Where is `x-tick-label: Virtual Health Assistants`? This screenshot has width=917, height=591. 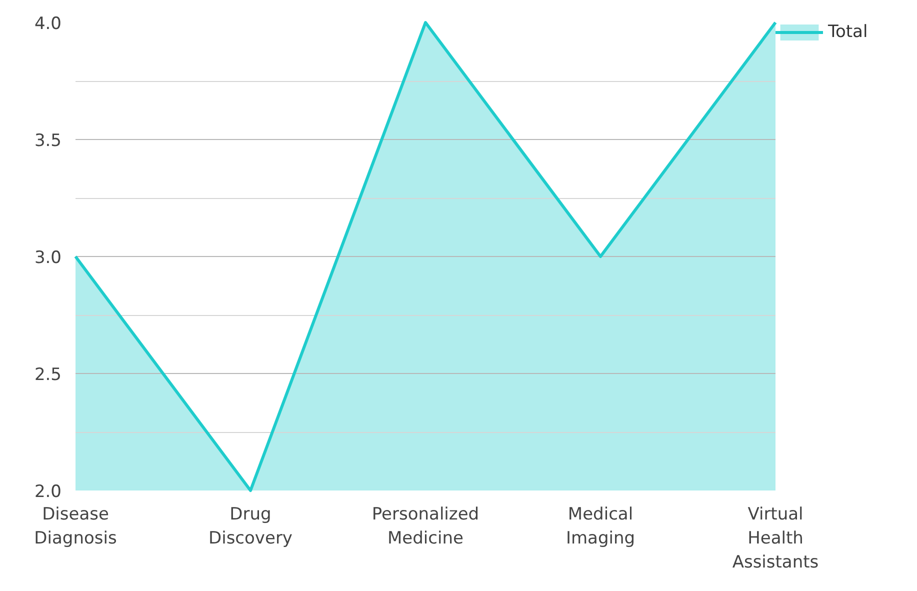
x-tick-label: Virtual Health Assistants is located at coordinates (775, 538).